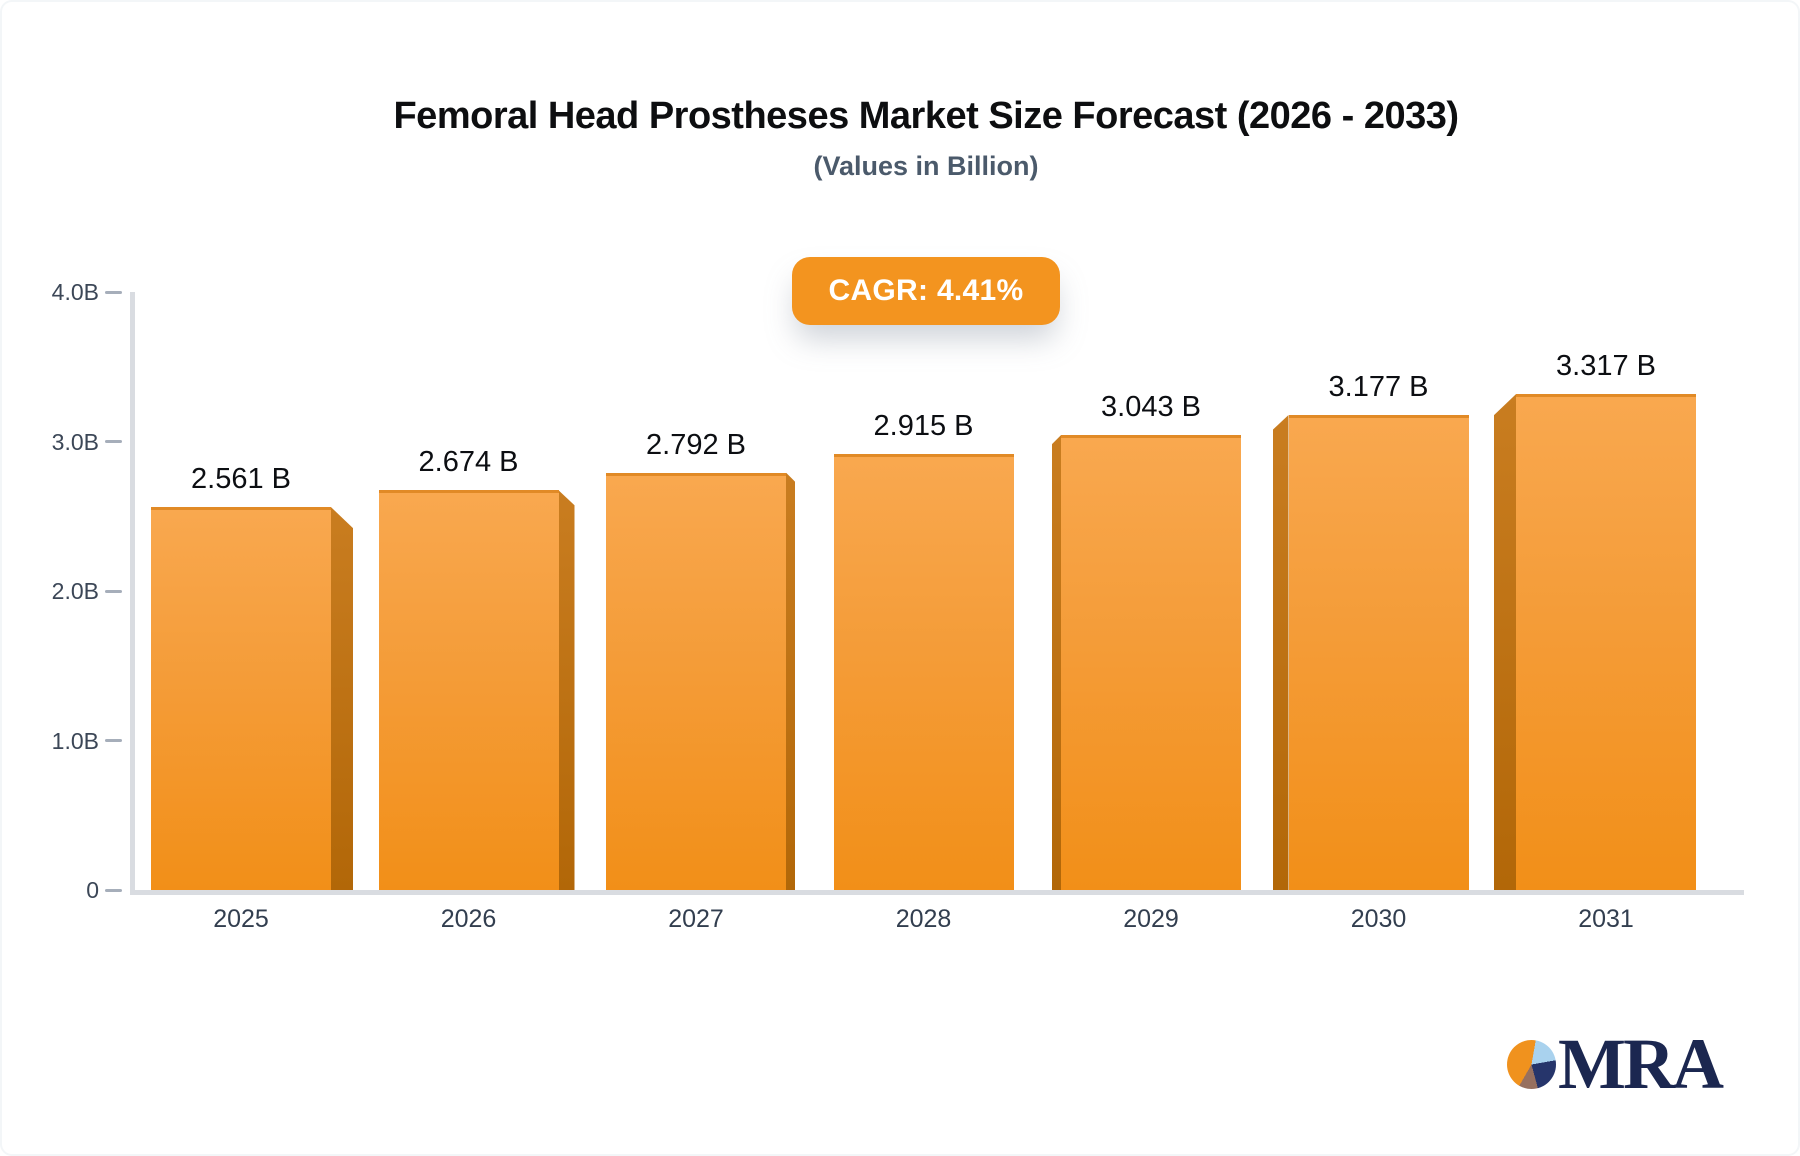 The height and width of the screenshot is (1156, 1800). I want to click on bar-2030-3d-side, so click(1280, 652).